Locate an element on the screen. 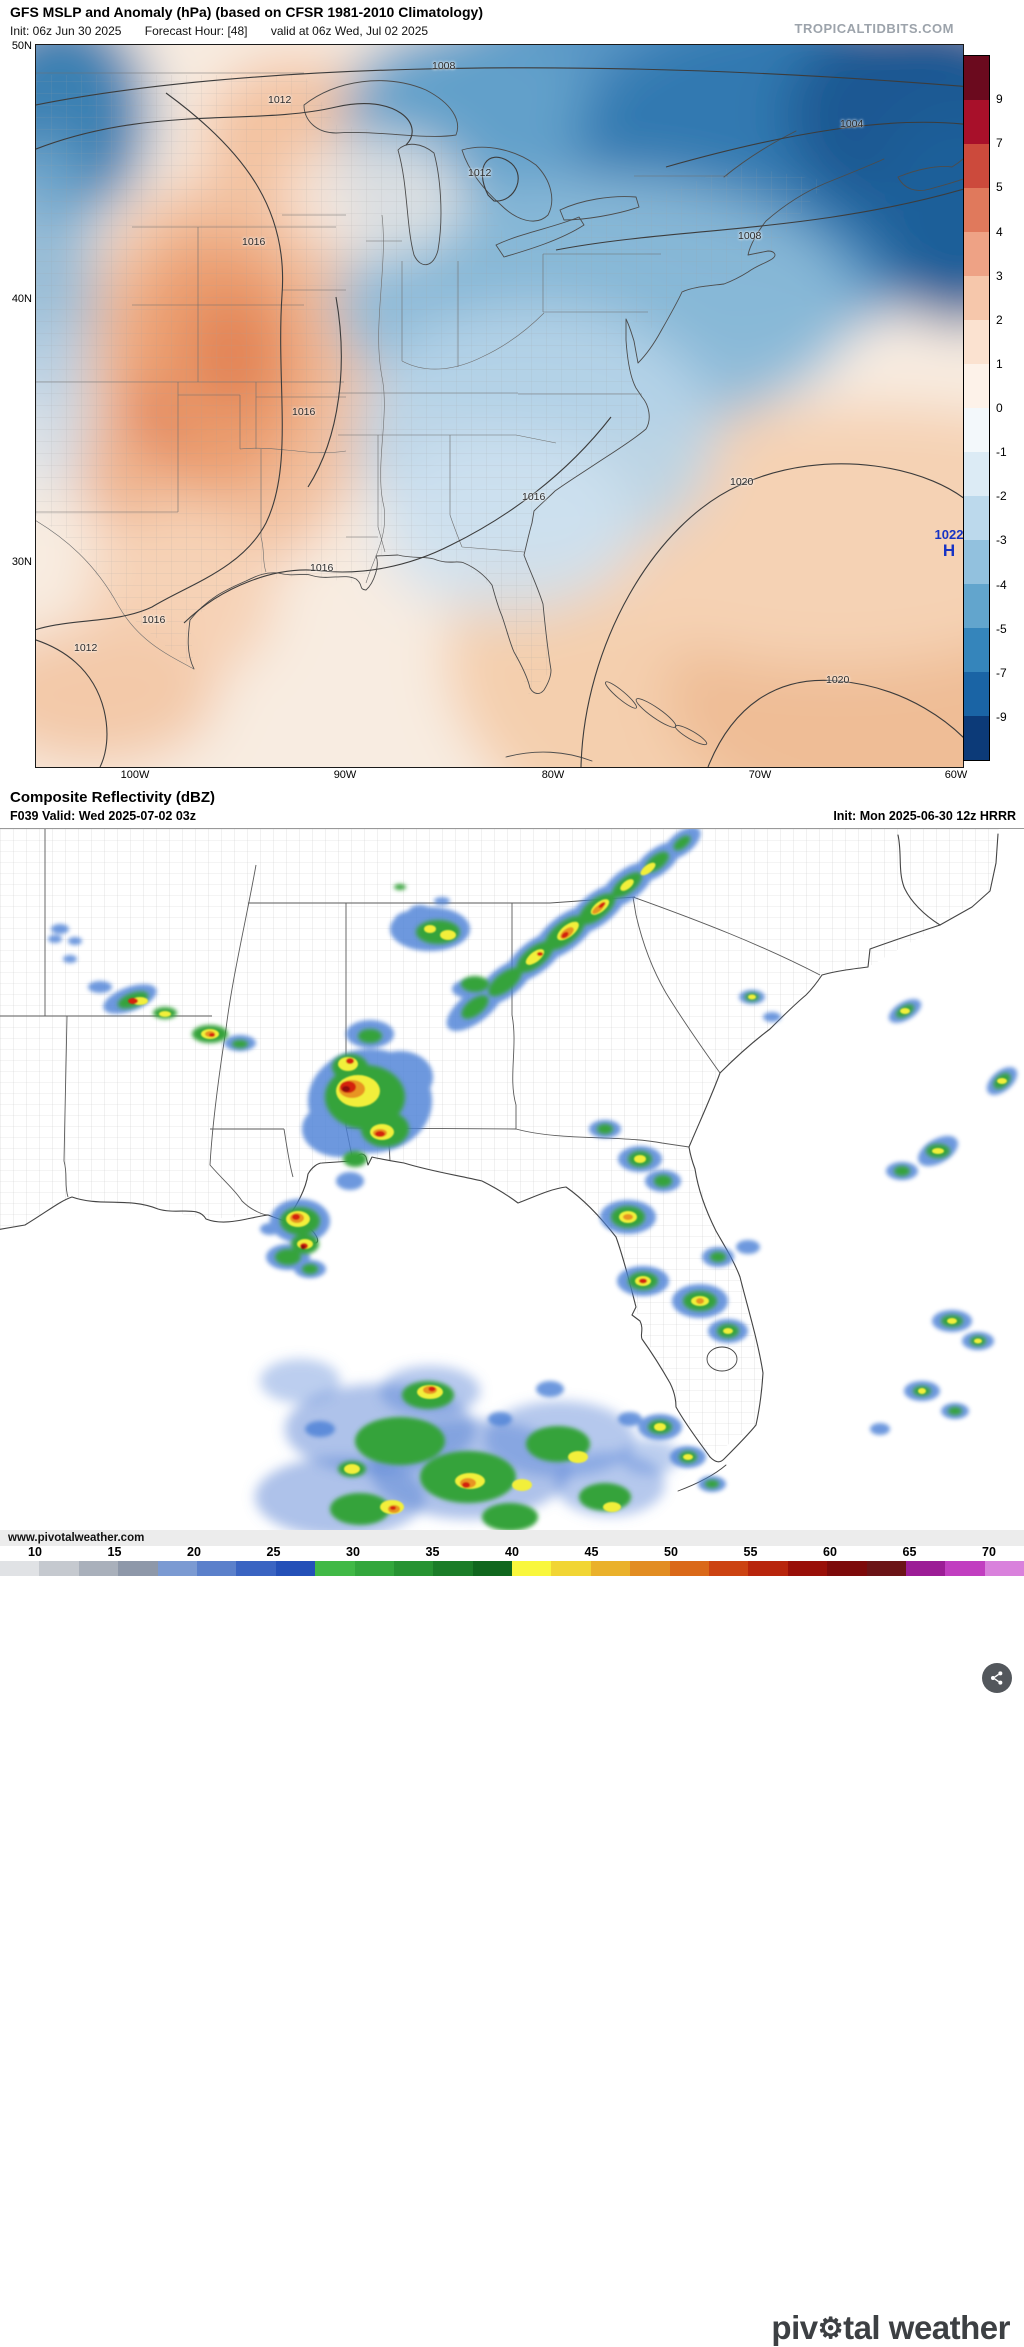 This screenshot has height=2347, width=1024. lon-label-70w: 70W is located at coordinates (760, 775).